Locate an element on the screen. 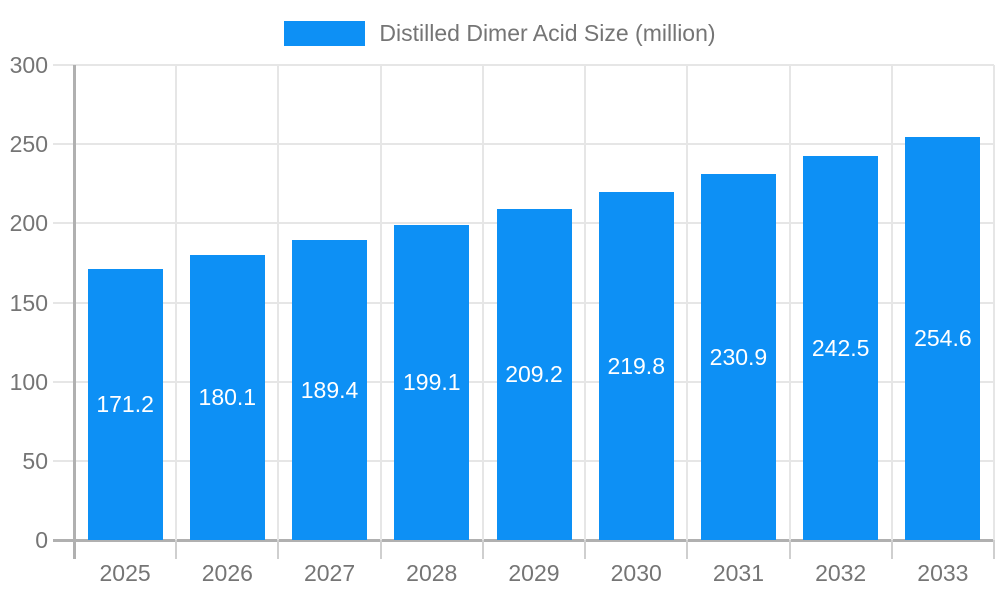  legend-label: Distilled Dimer Acid Size (million) is located at coordinates (547, 33).